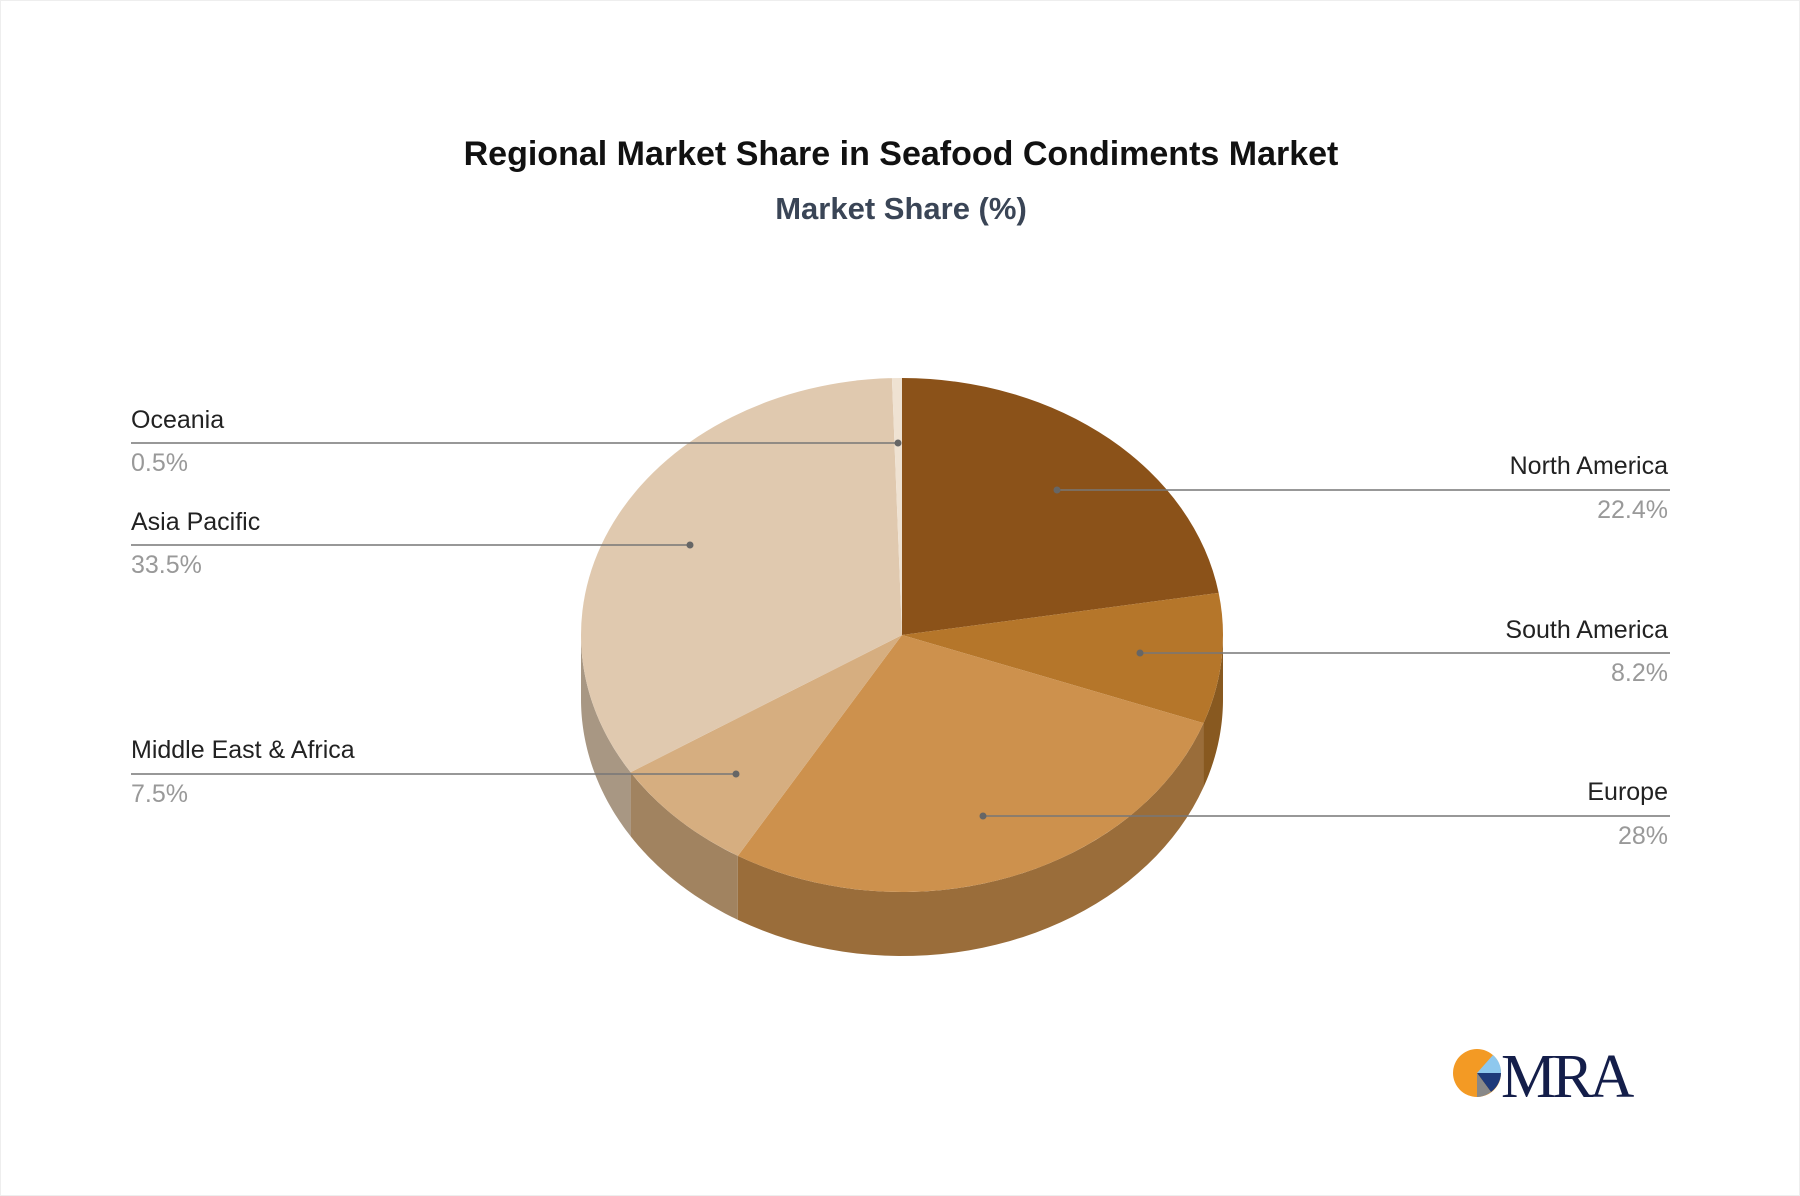 This screenshot has height=1196, width=1800. I want to click on pie-slice-asia-pacific, so click(741, 575).